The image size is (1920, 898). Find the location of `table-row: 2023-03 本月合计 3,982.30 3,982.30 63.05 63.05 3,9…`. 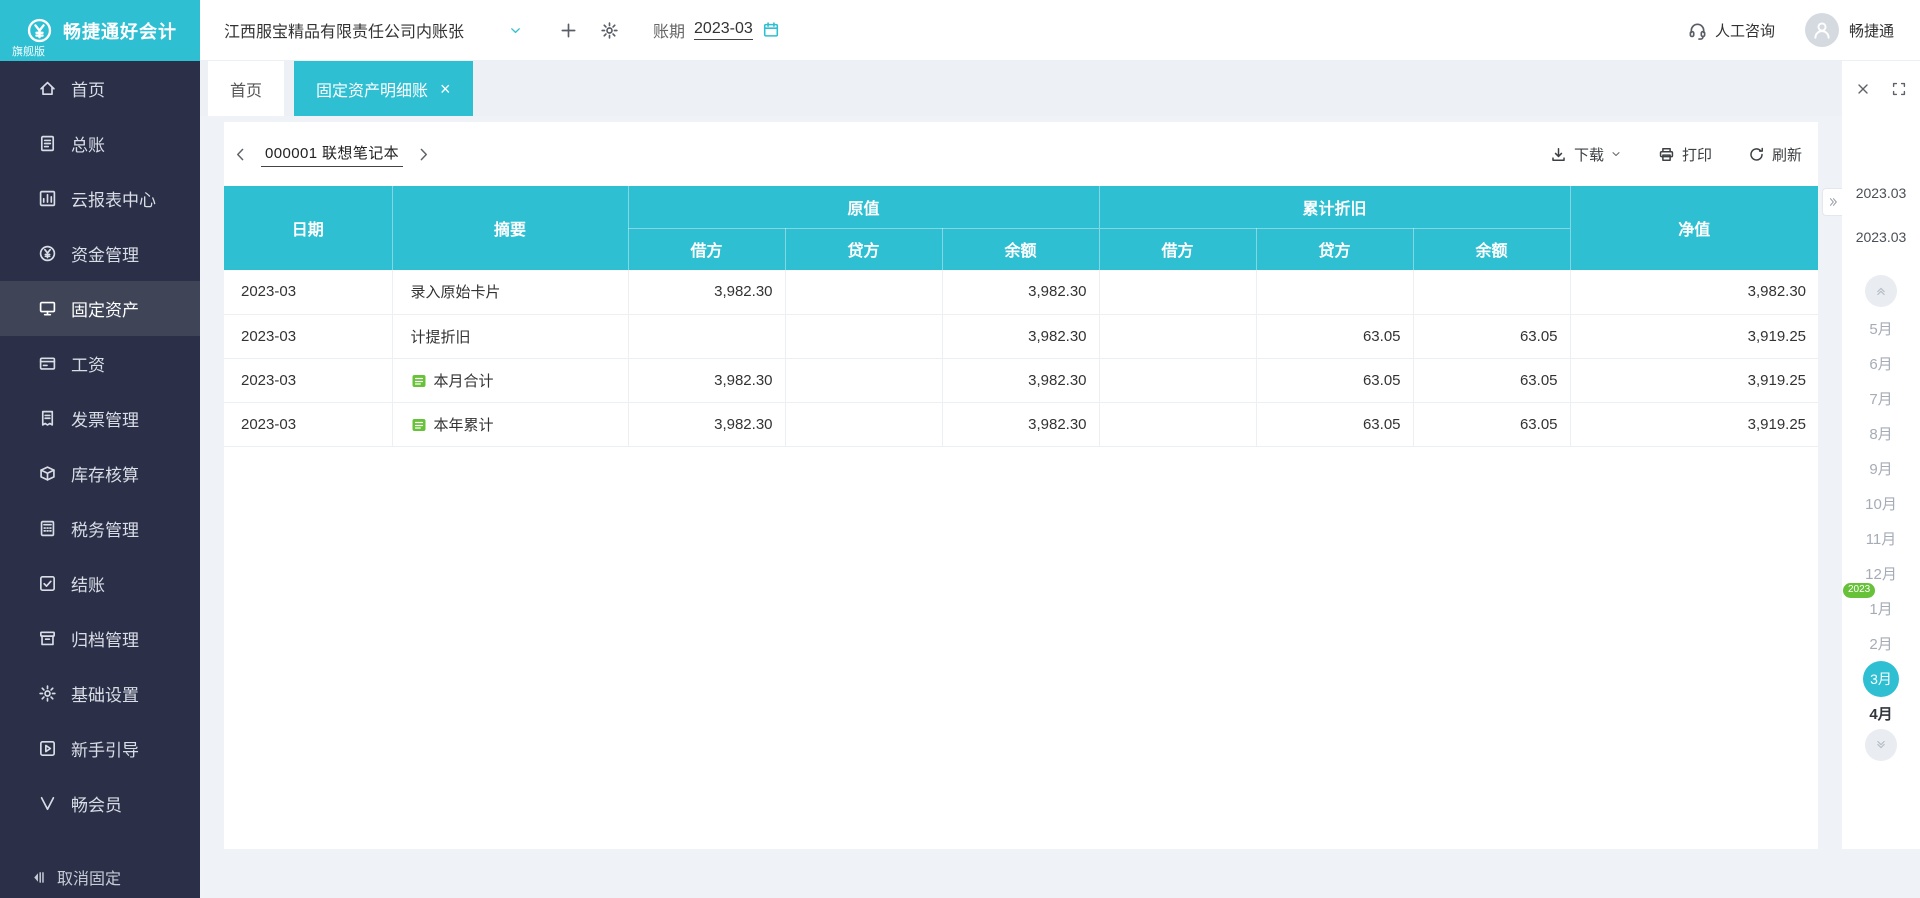

table-row: 2023-03 本月合计 3,982.30 3,982.30 63.05 63.05 3,9… is located at coordinates (1021, 380).